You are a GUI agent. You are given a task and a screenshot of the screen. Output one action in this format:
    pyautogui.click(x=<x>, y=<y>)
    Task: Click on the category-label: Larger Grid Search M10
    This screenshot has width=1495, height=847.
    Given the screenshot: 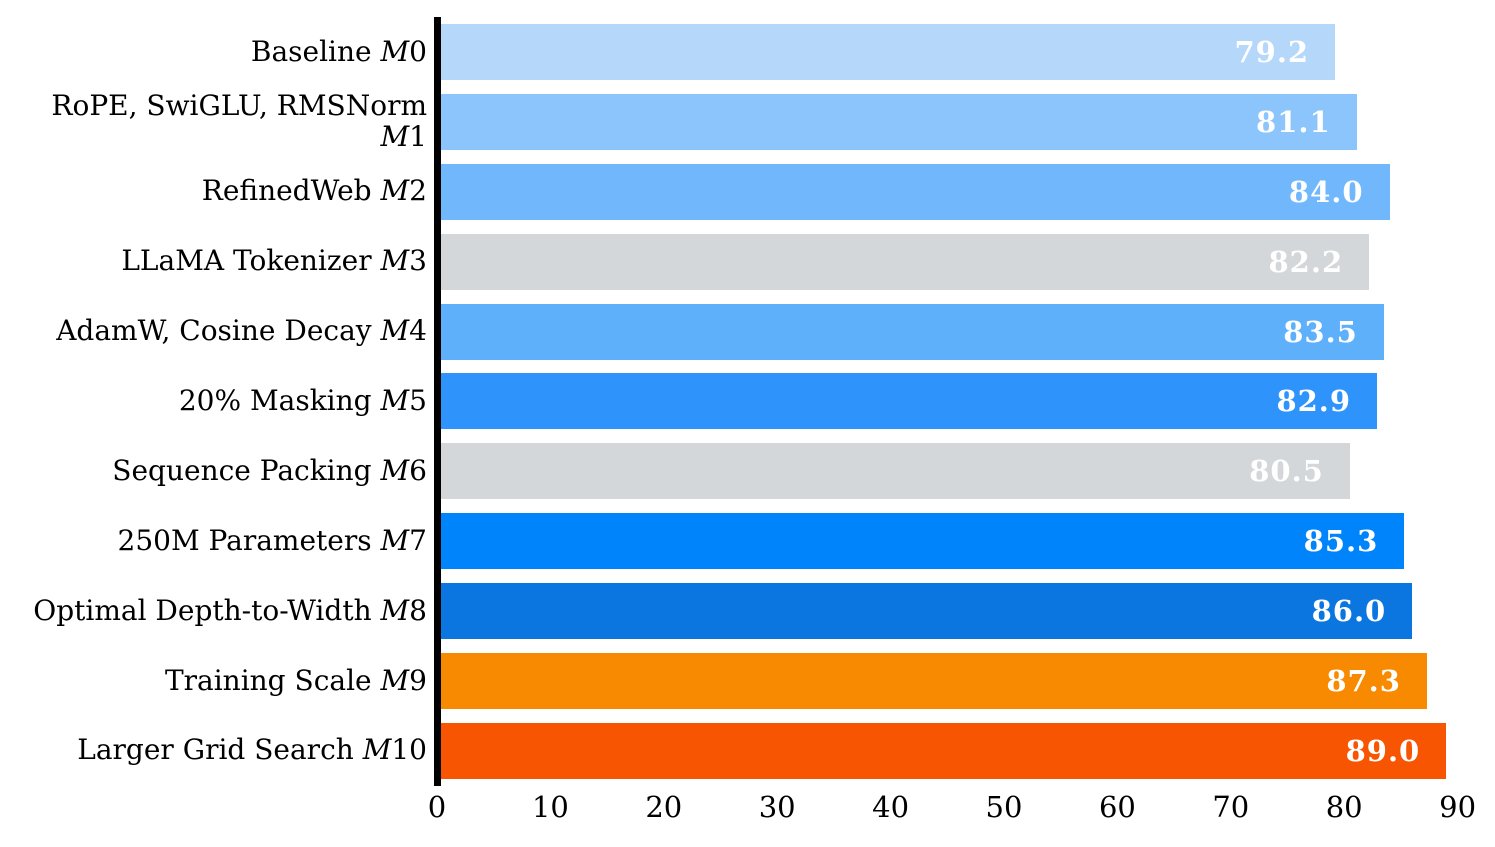 What is the action you would take?
    pyautogui.click(x=252, y=750)
    